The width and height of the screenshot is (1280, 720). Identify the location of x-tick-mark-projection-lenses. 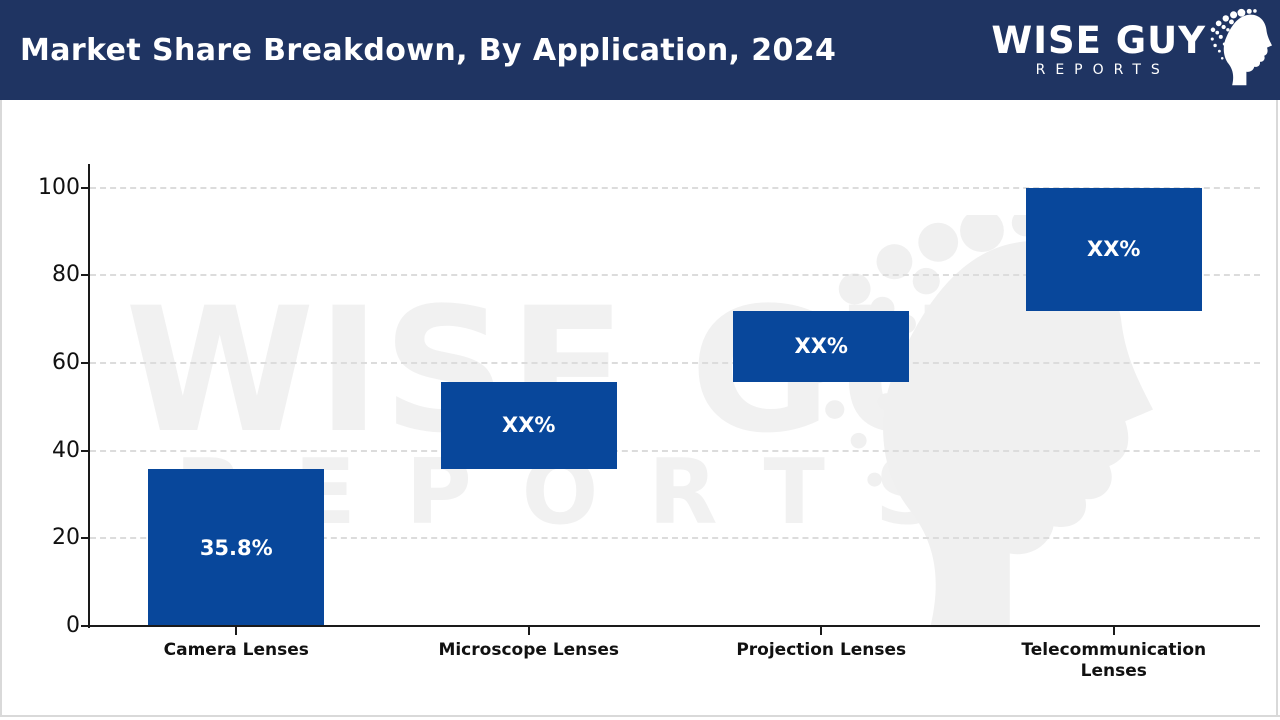
(821, 630).